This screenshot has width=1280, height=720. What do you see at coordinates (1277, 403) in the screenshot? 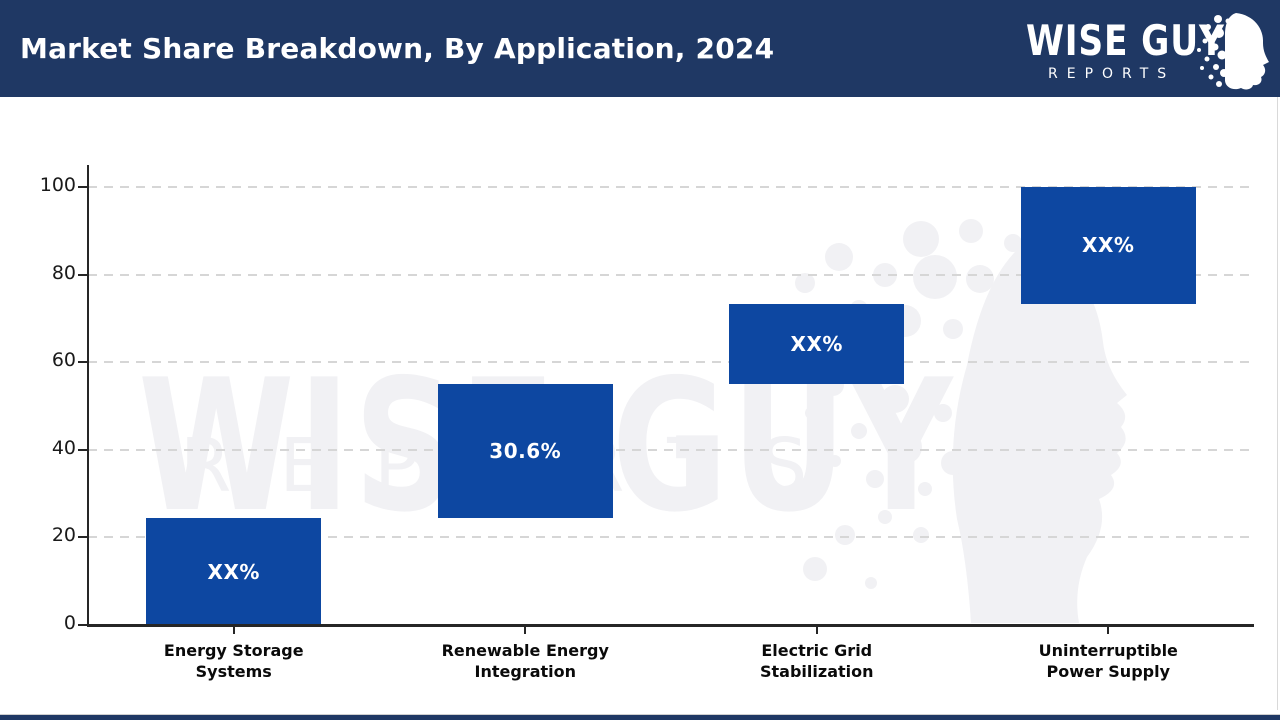
I see `plot-right-border` at bounding box center [1277, 403].